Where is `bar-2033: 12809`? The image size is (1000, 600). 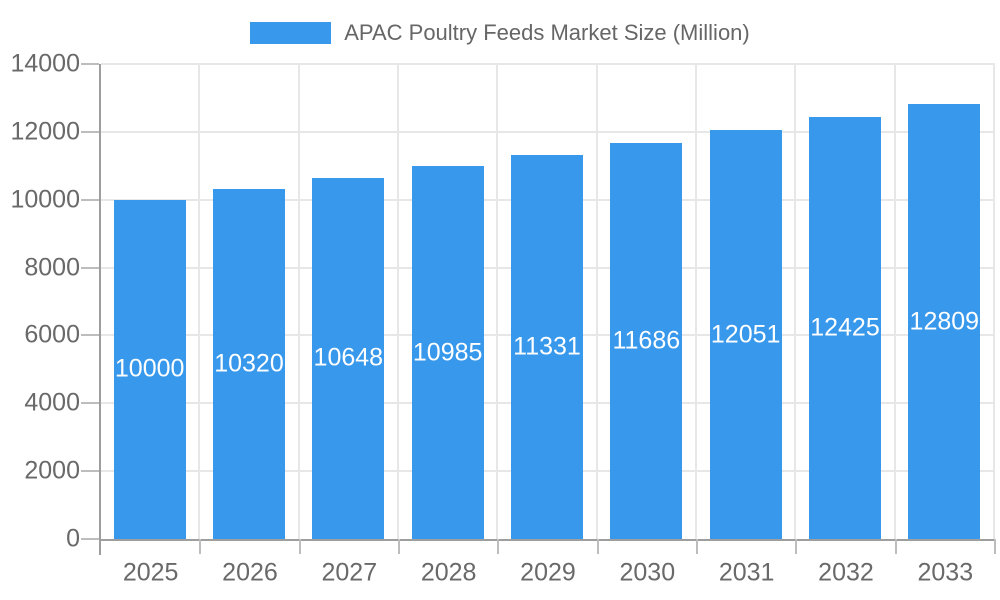 bar-2033: 12809 is located at coordinates (944, 321).